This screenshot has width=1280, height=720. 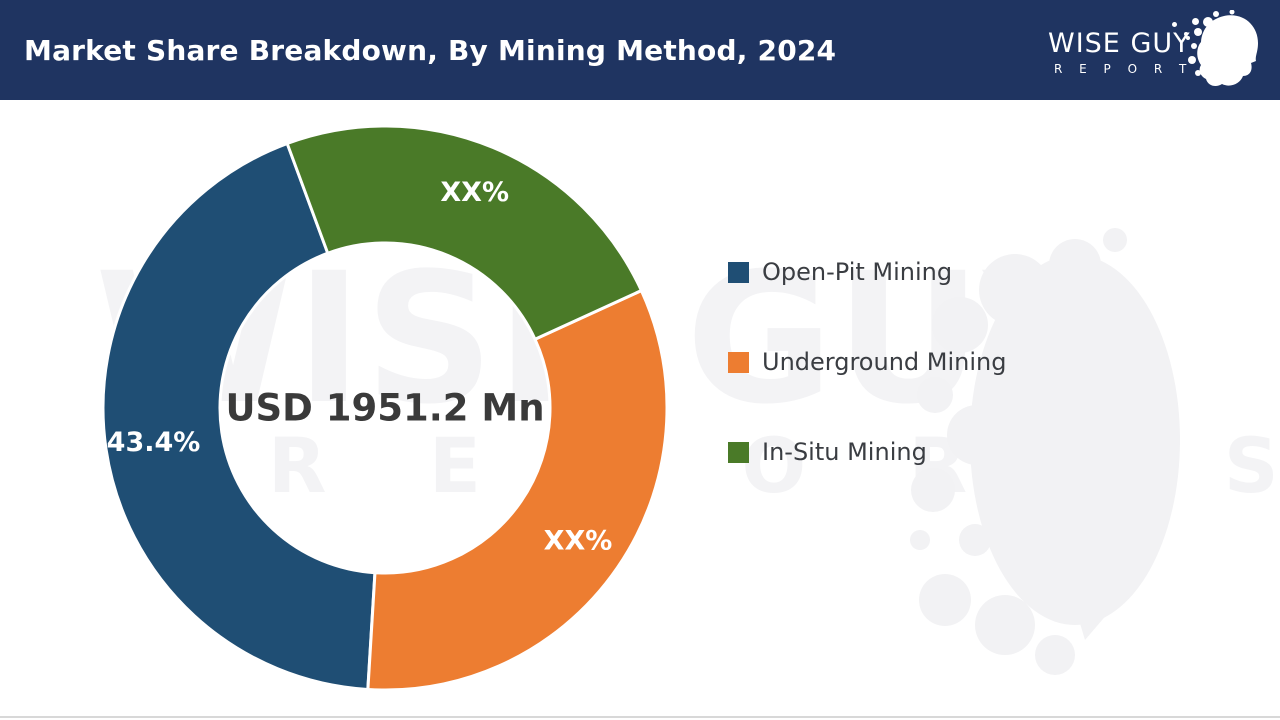 What do you see at coordinates (154, 442) in the screenshot?
I see `slice-label: 43.4%` at bounding box center [154, 442].